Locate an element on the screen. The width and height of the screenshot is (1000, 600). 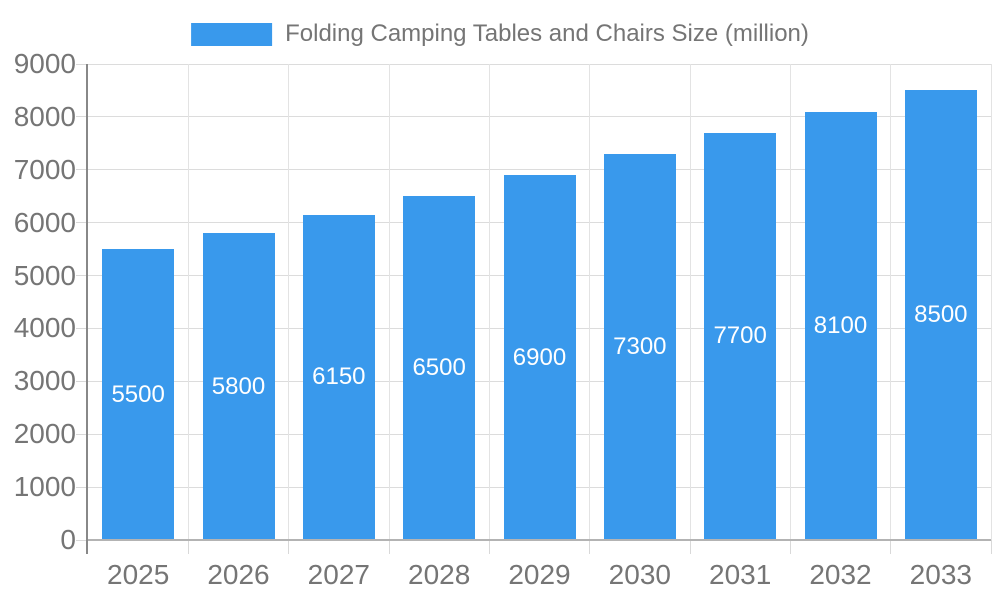
y-axis-tick-label: 7000 is located at coordinates (44, 169).